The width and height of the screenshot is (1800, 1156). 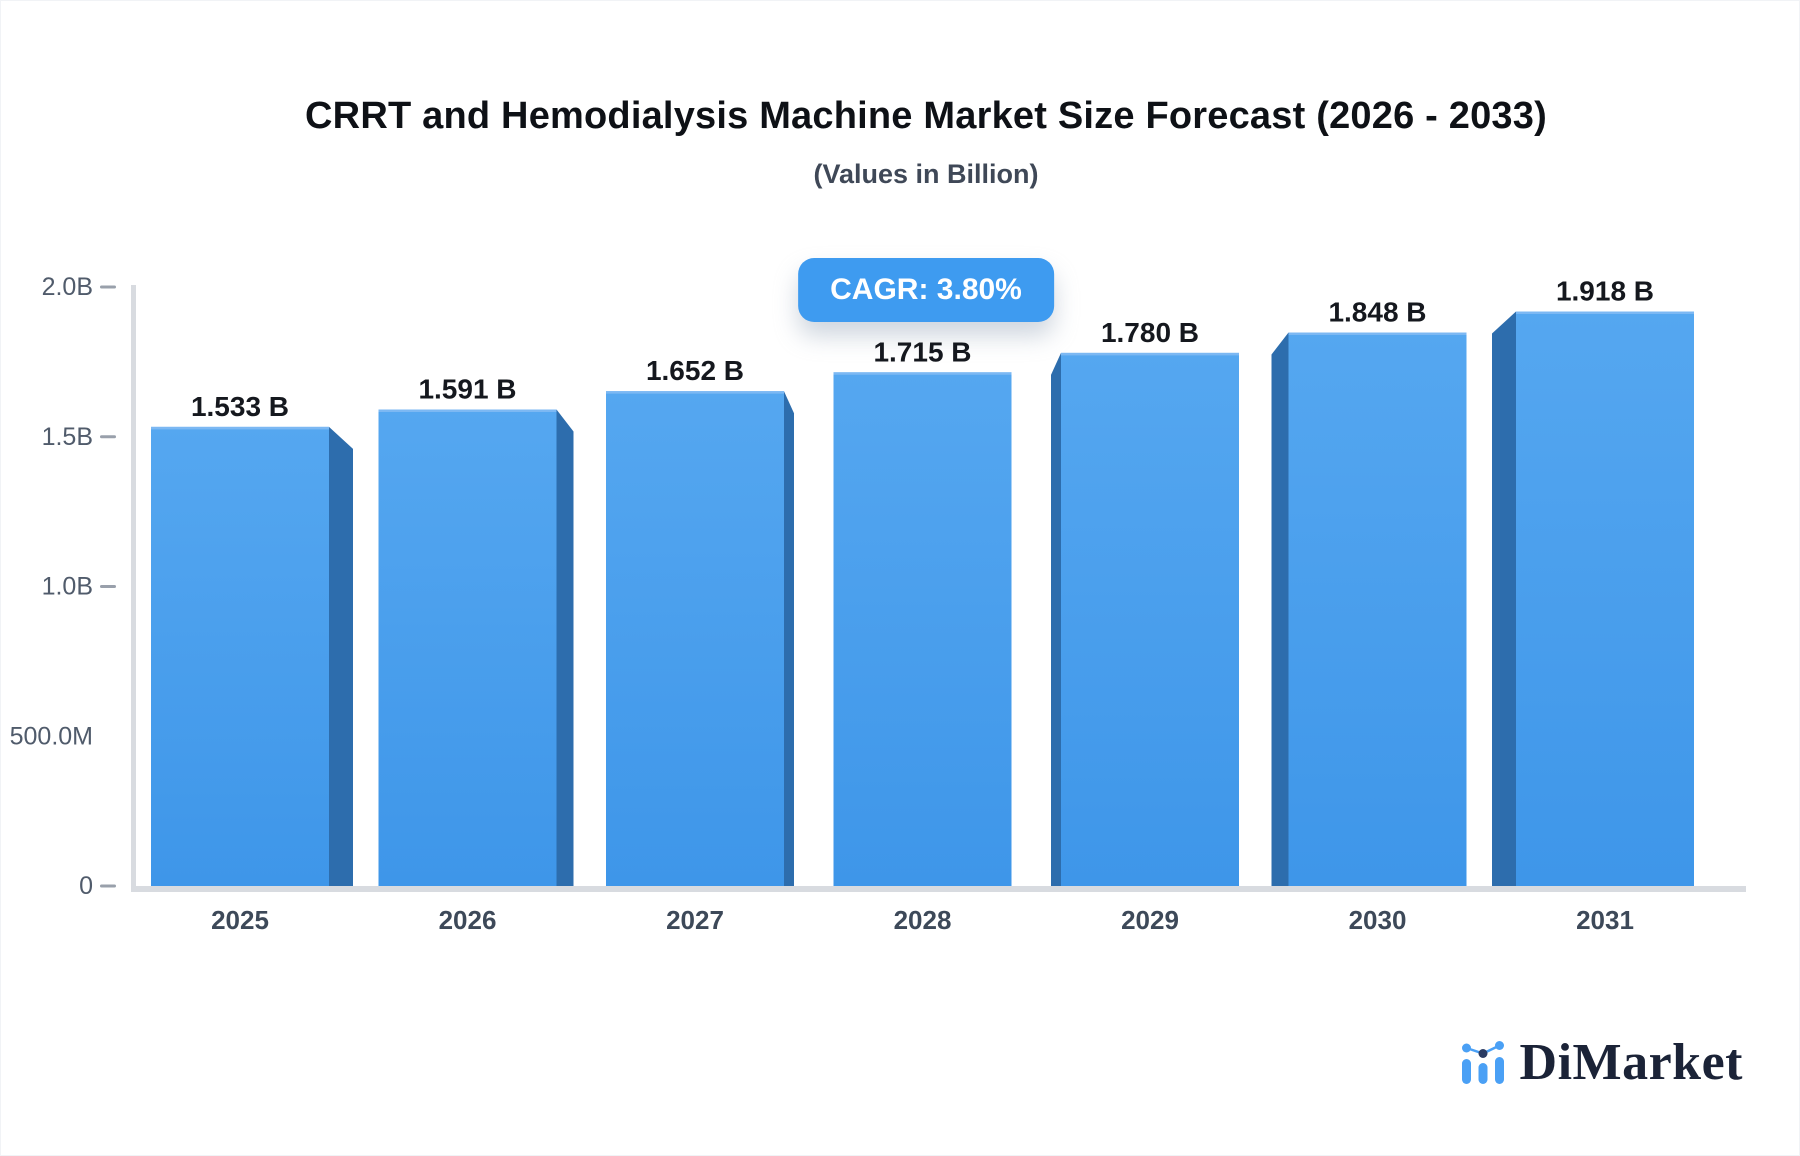 What do you see at coordinates (1631, 1062) in the screenshot?
I see `brand-name: DiMarket` at bounding box center [1631, 1062].